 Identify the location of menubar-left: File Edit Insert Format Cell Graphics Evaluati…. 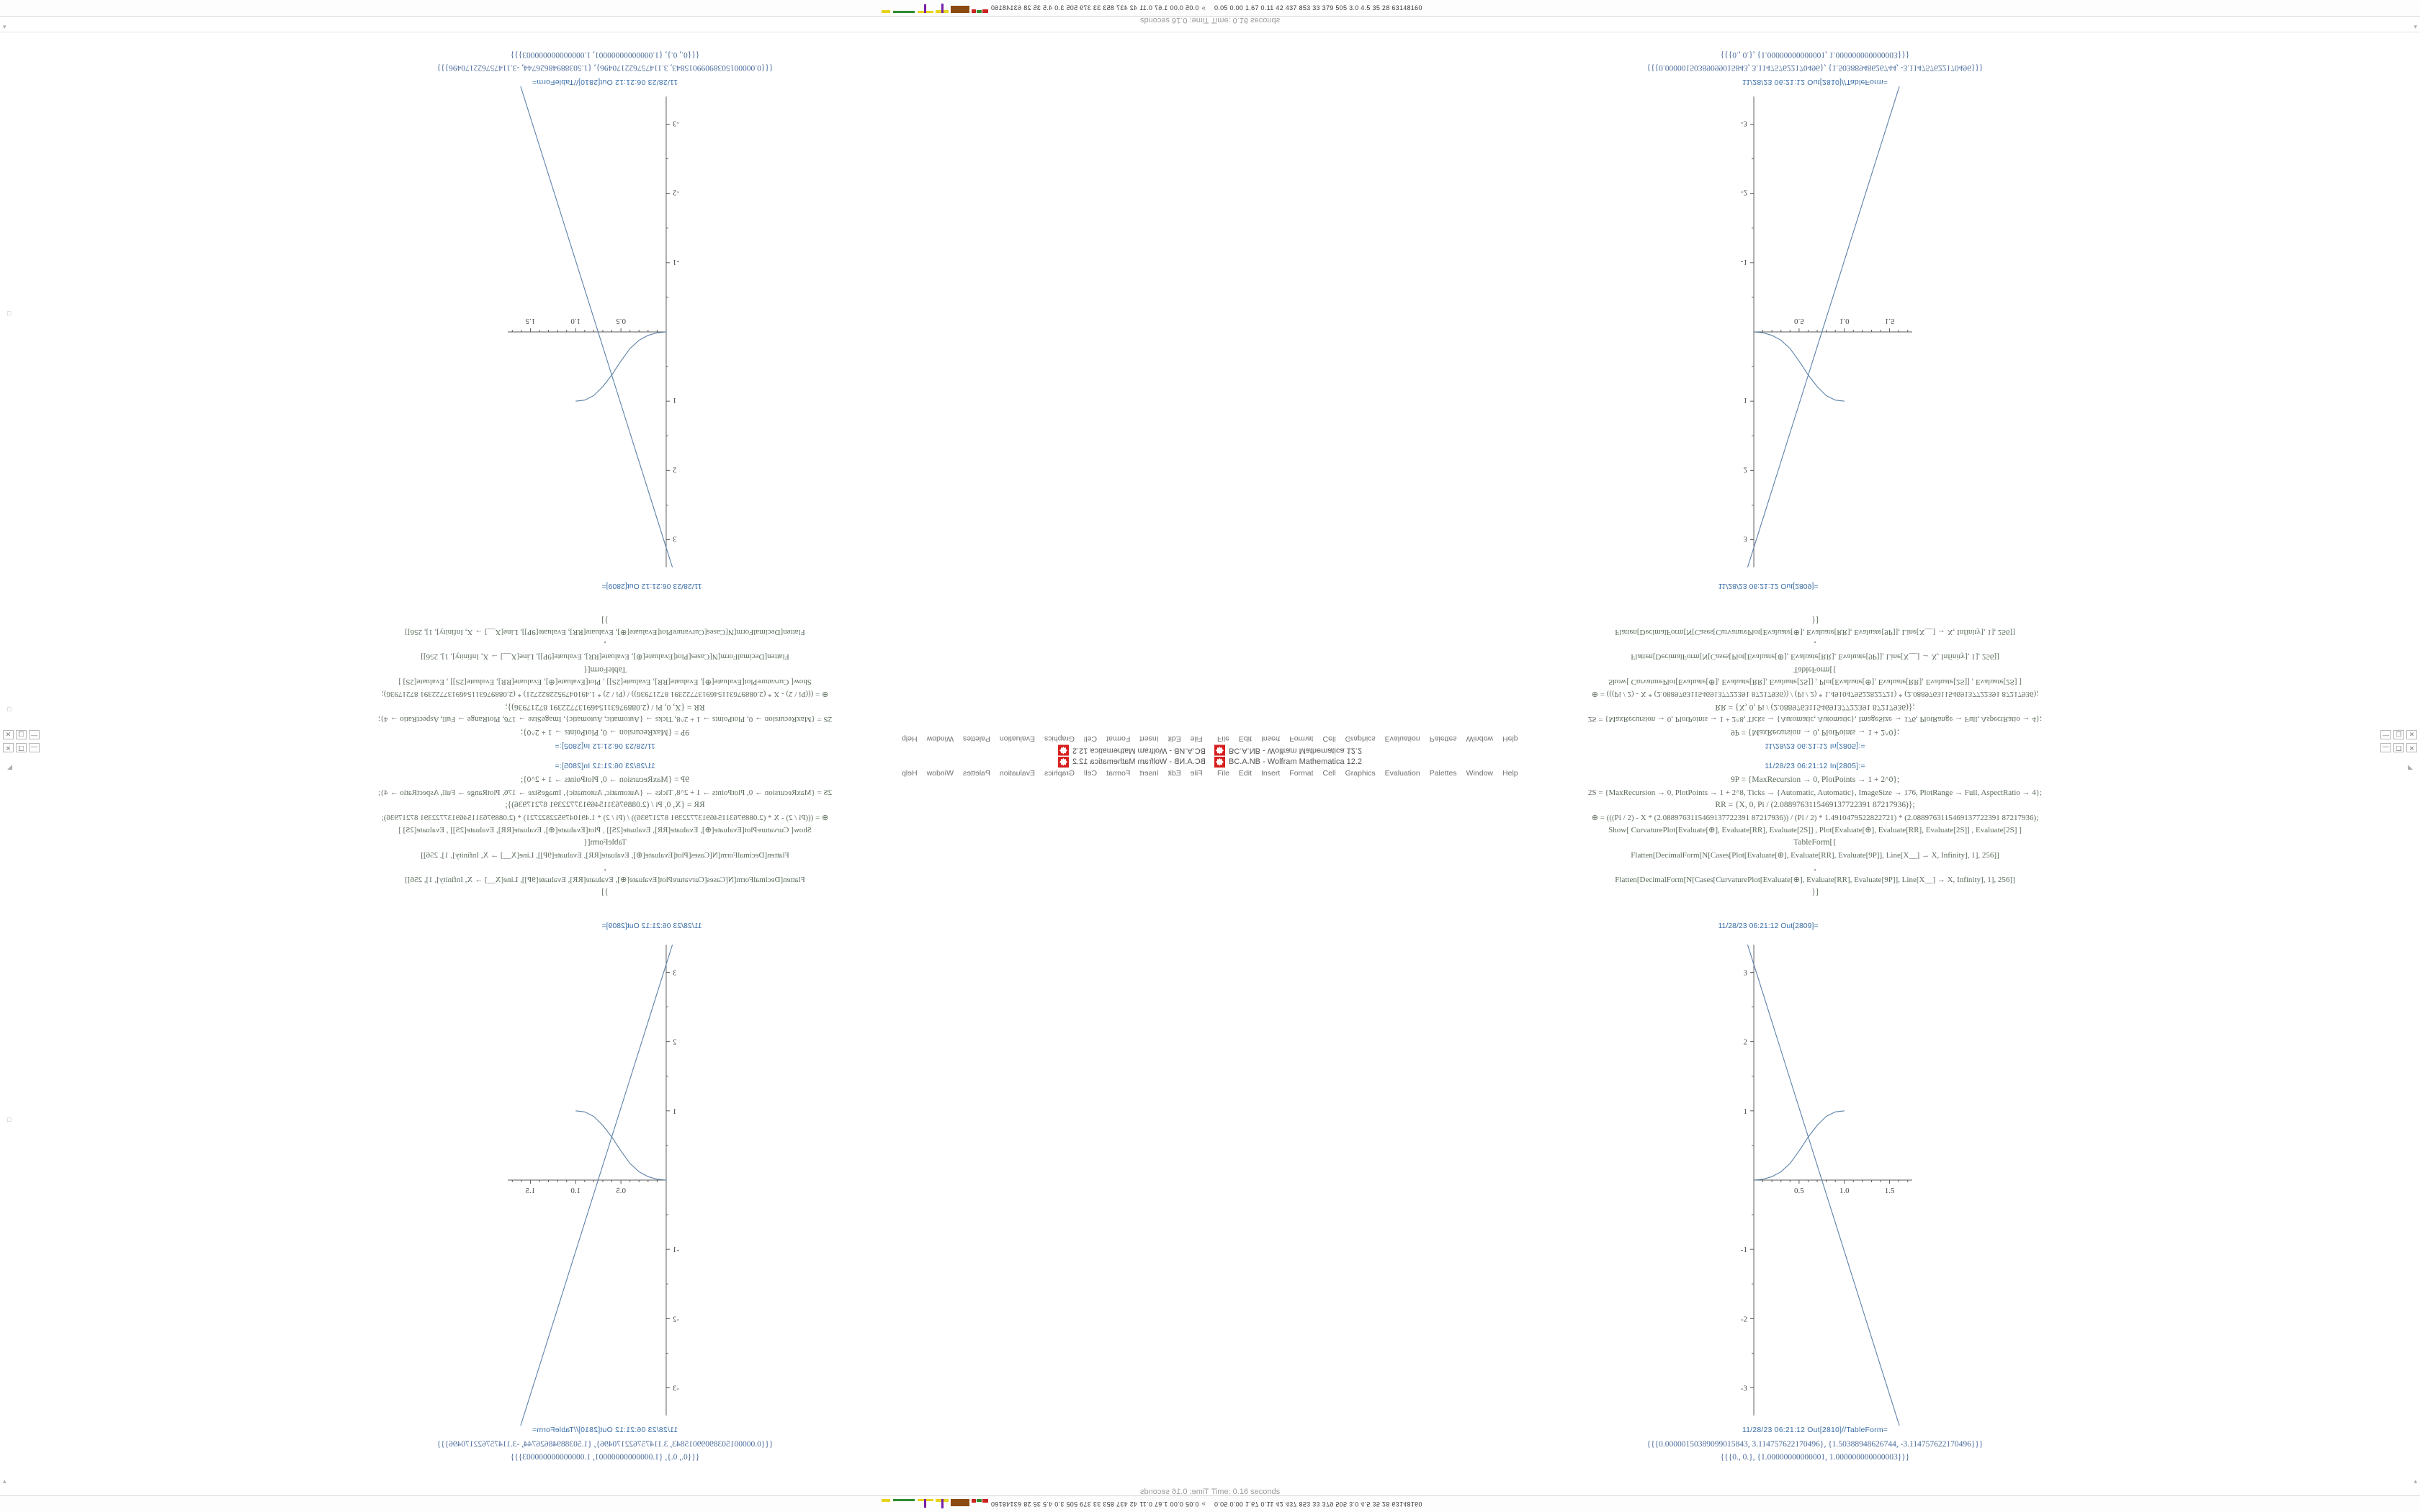
(1052, 773).